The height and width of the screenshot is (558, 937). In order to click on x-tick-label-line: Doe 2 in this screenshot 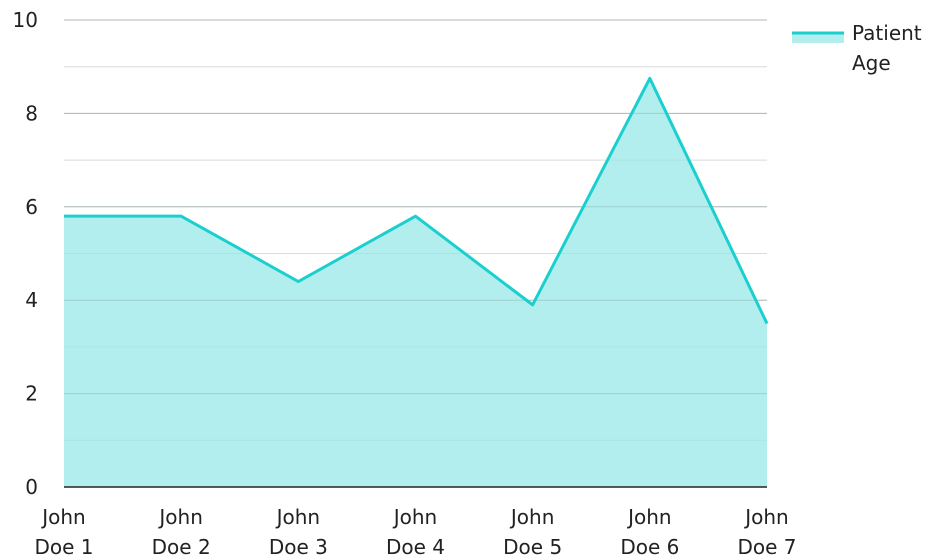, I will do `click(181, 546)`.